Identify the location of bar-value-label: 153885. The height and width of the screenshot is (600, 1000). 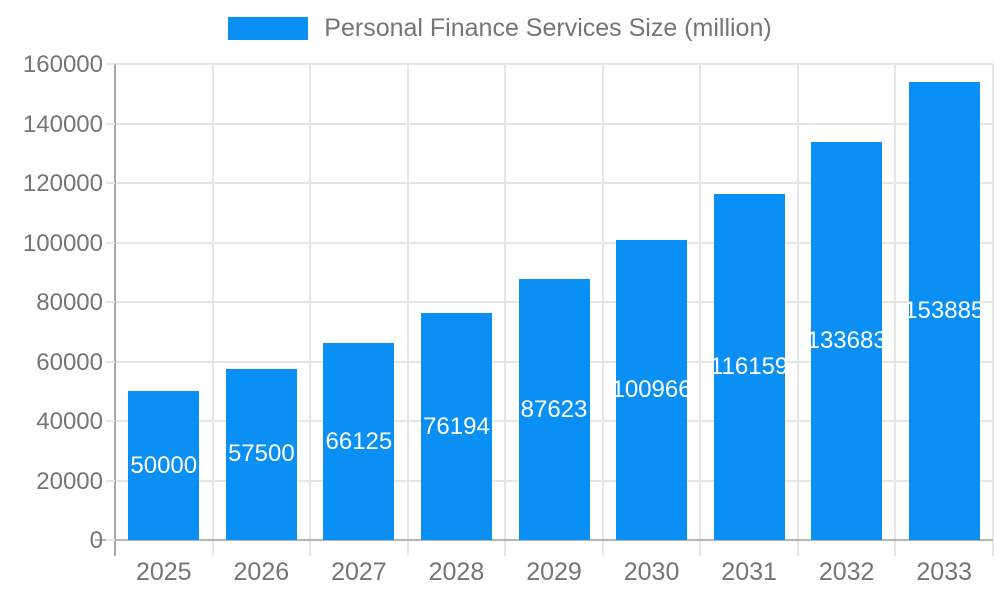
(944, 311).